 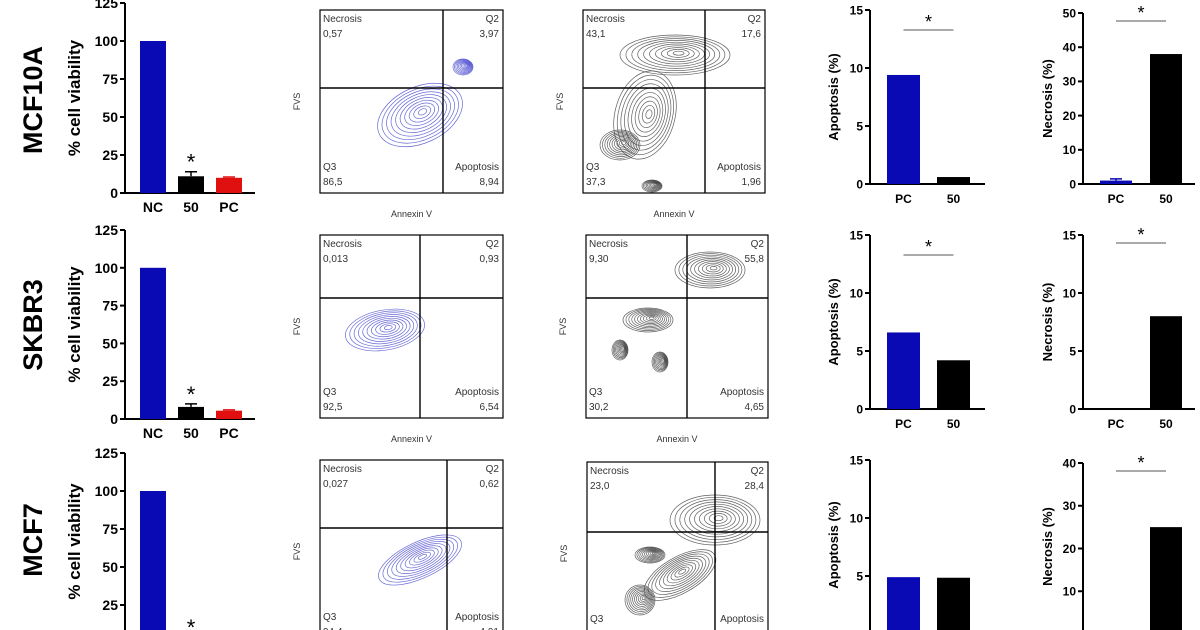 What do you see at coordinates (1166, 424) in the screenshot?
I see `x-tick-label: 50` at bounding box center [1166, 424].